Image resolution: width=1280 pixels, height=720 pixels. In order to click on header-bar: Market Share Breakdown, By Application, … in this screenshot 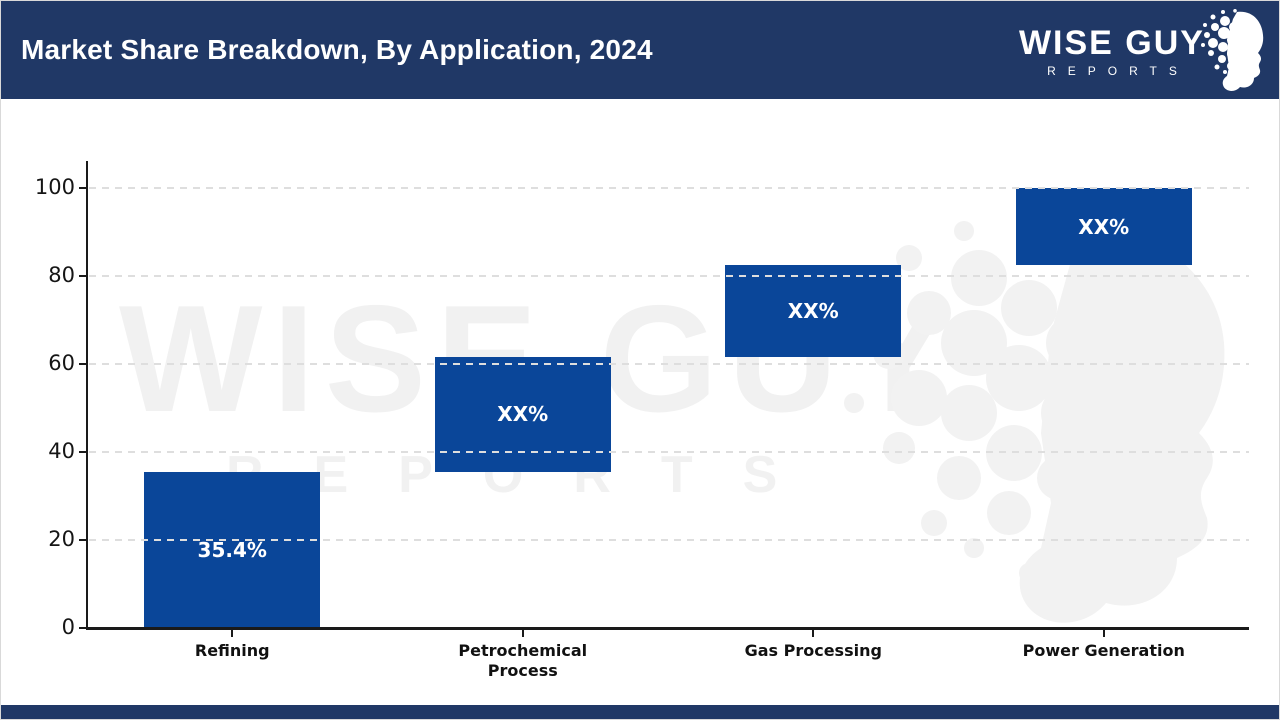, I will do `click(640, 50)`.